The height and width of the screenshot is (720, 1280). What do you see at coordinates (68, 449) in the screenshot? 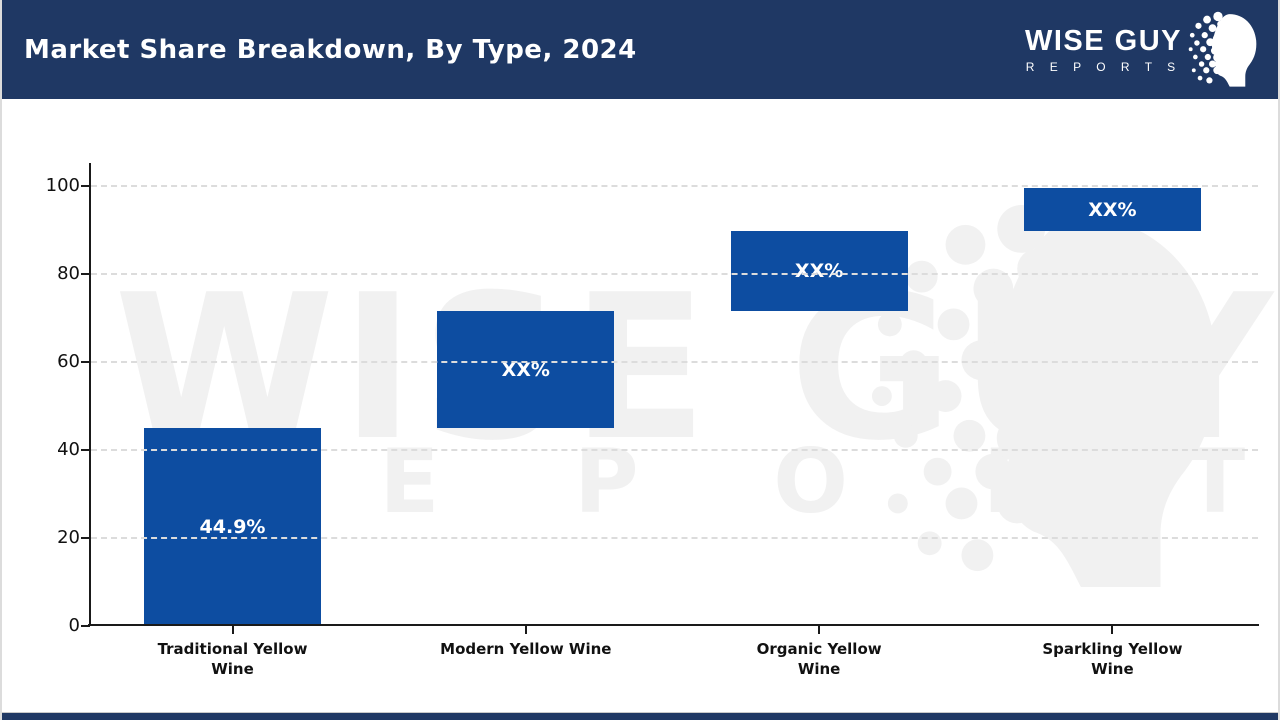
I see `y-tick-label: 40` at bounding box center [68, 449].